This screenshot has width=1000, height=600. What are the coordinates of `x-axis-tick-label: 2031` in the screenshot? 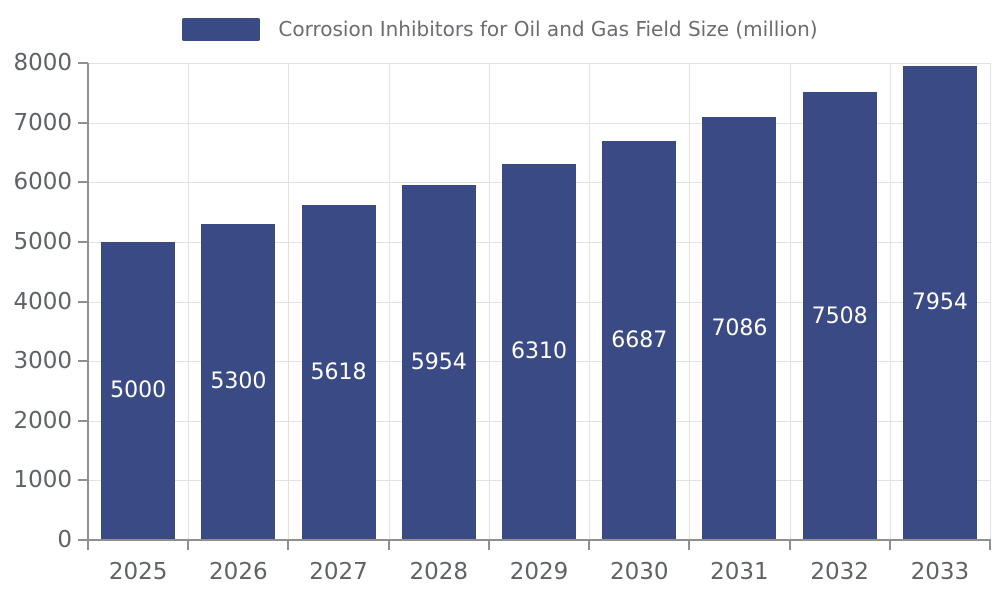 It's located at (739, 572).